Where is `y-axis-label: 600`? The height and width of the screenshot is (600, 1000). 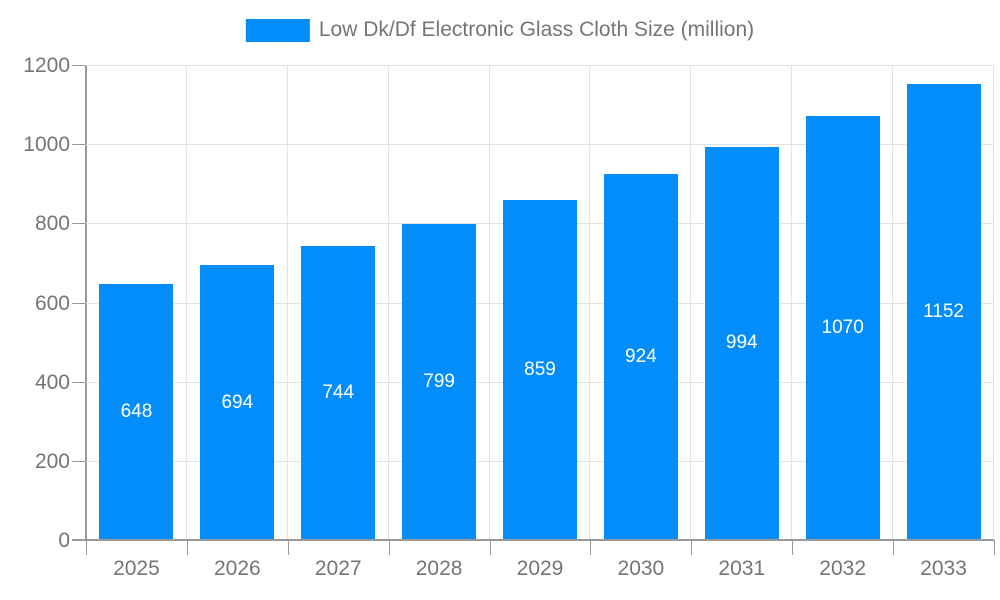 y-axis-label: 600 is located at coordinates (52, 303).